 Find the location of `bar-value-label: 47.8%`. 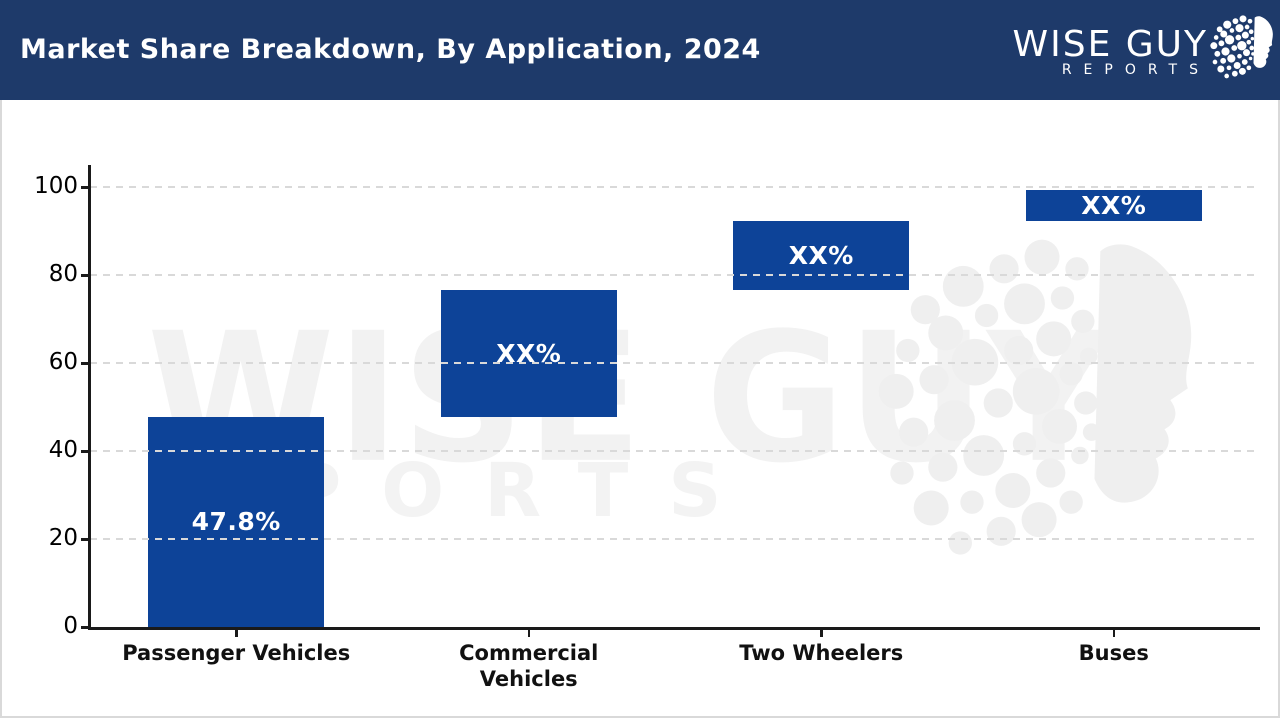

bar-value-label: 47.8% is located at coordinates (236, 522).